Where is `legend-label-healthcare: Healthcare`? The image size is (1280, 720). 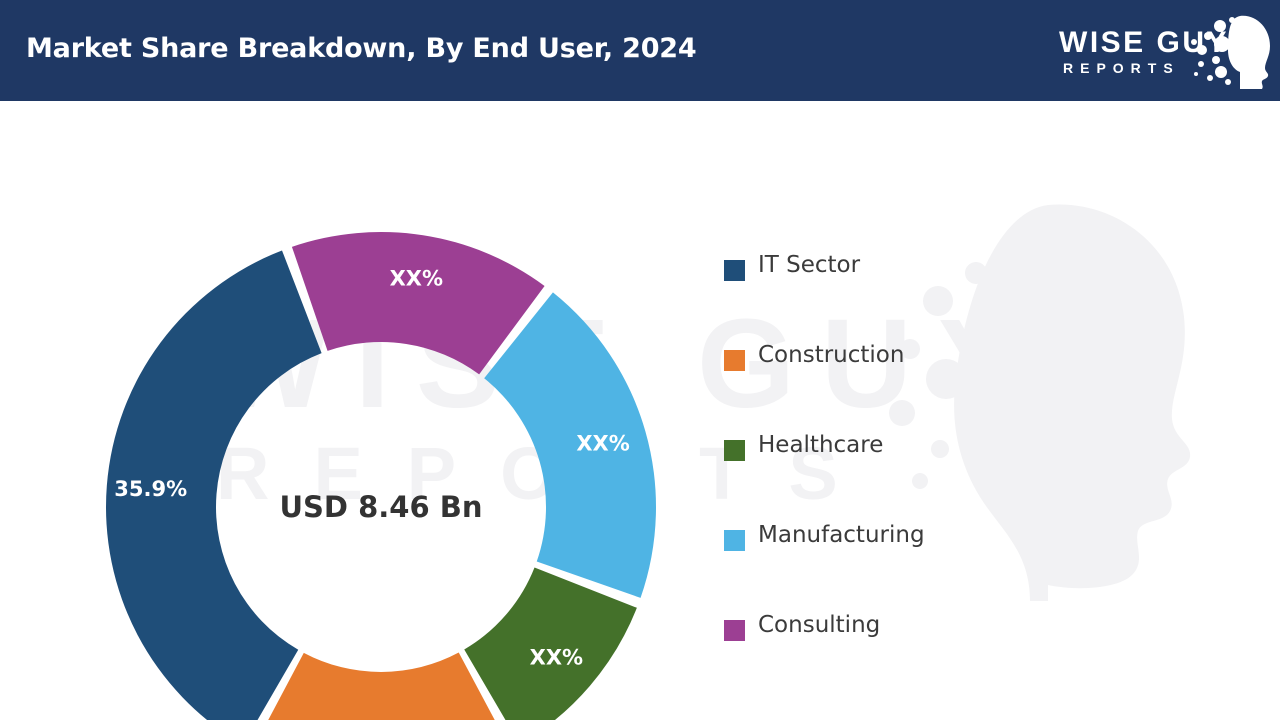
legend-label-healthcare: Healthcare is located at coordinates (821, 445).